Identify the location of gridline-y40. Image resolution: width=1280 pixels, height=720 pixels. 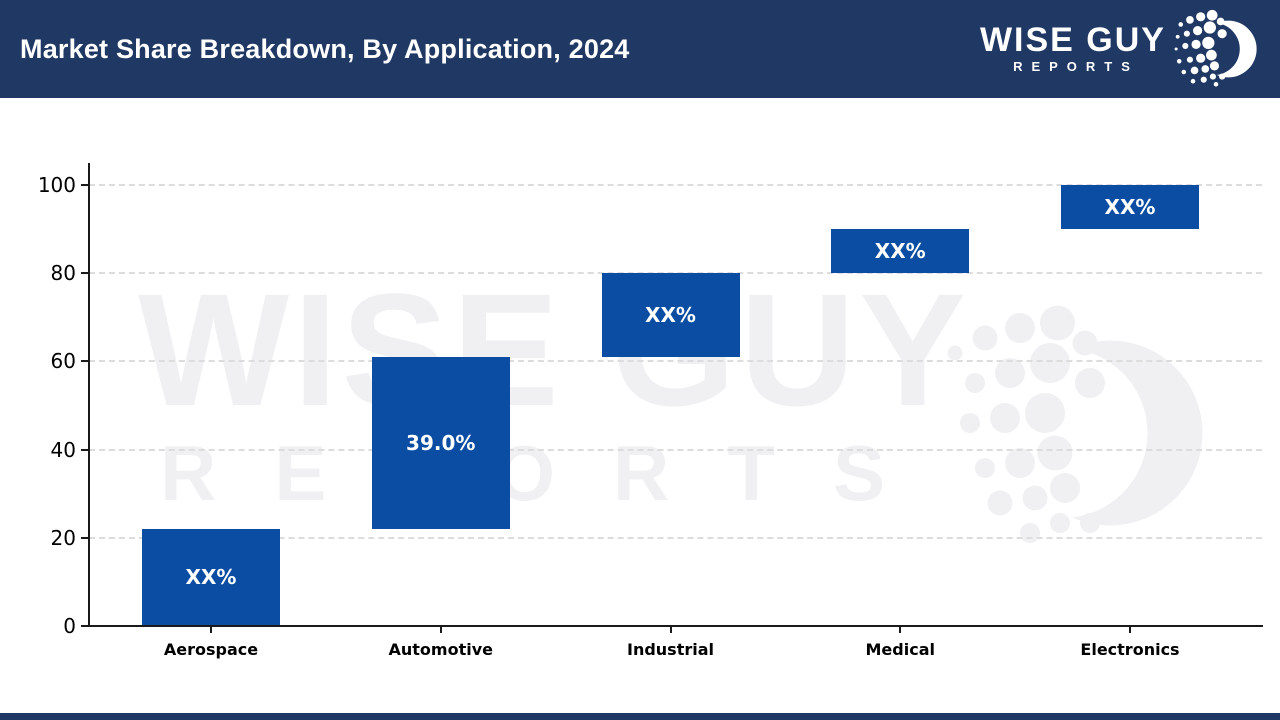
(675, 449).